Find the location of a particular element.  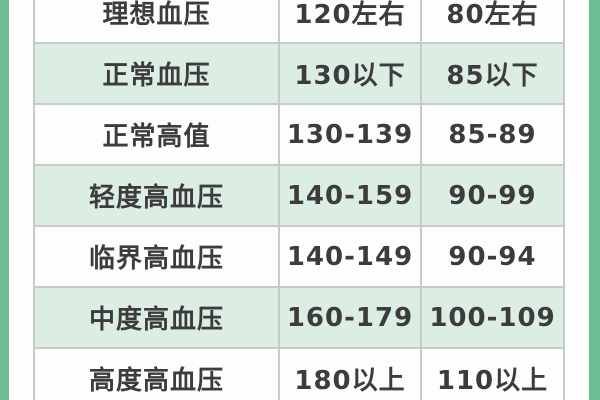

table-row: 正常高值 130-139 85-89 is located at coordinates (299, 135).